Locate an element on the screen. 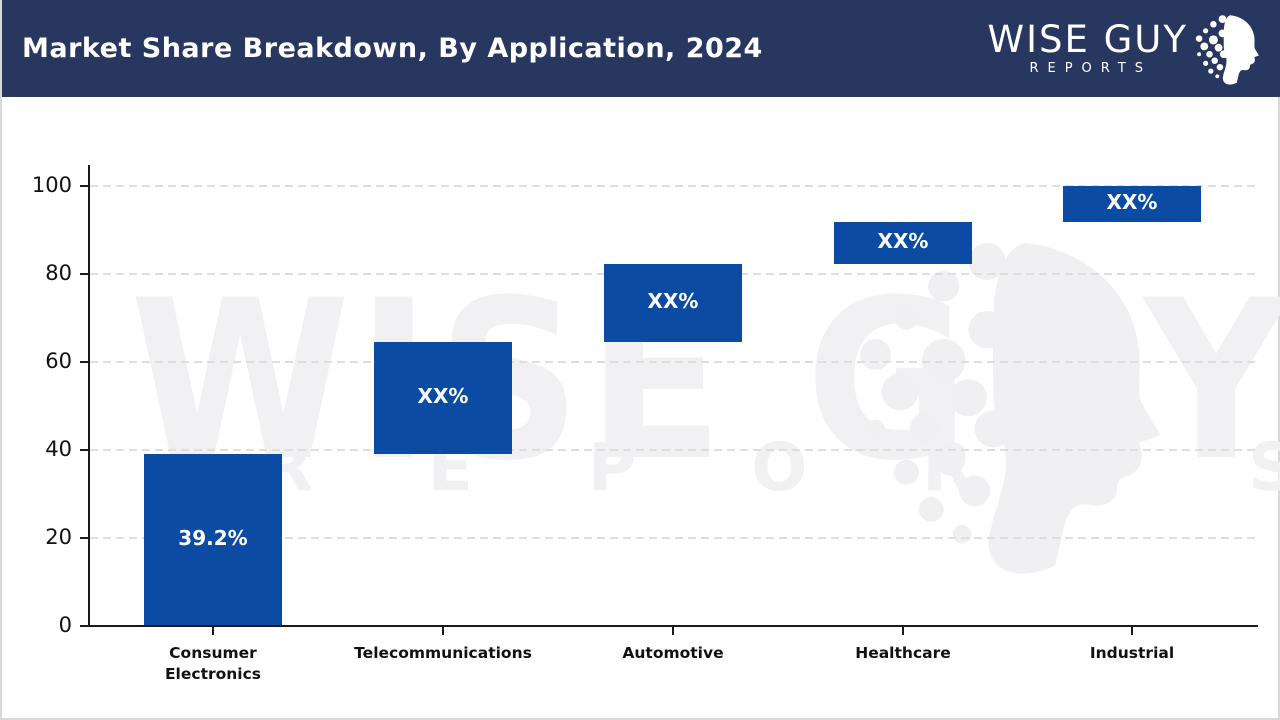  category-label: Automotive is located at coordinates (673, 653).